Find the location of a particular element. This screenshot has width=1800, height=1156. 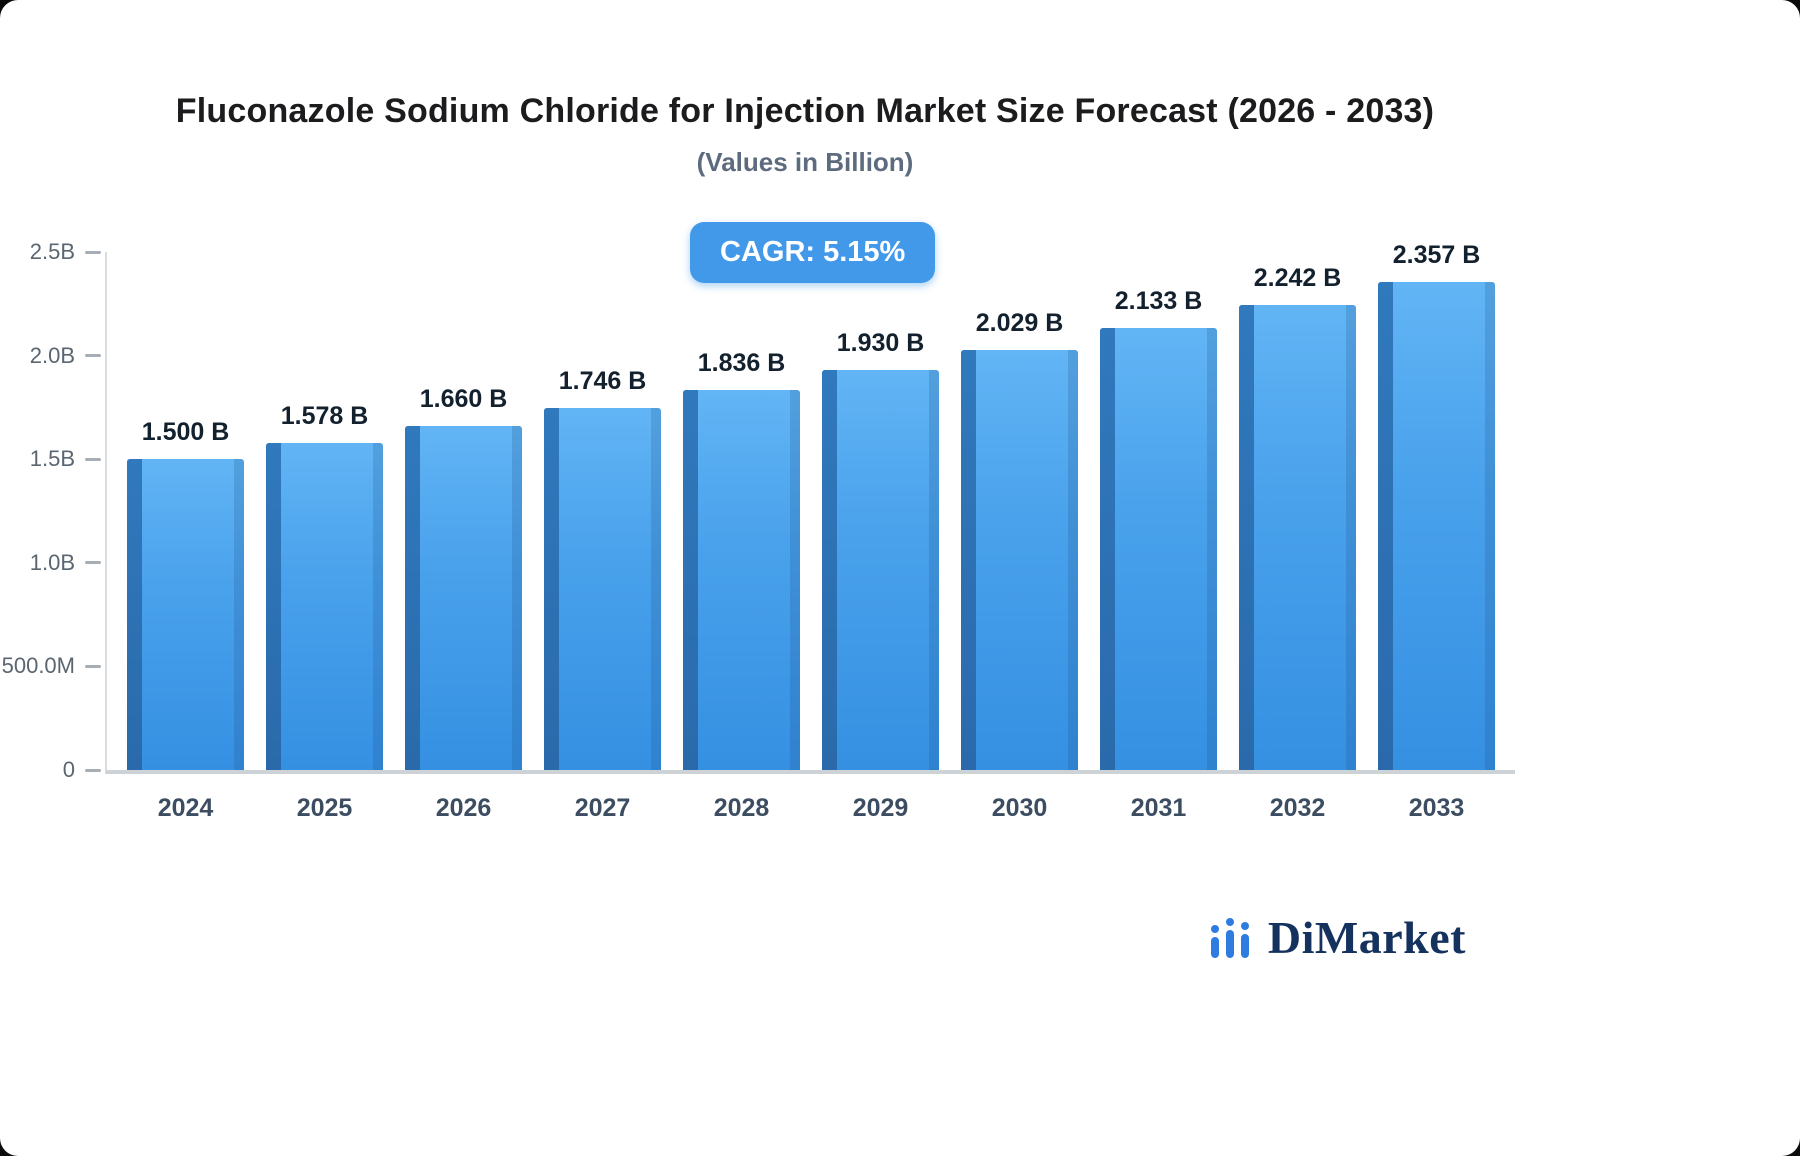

y-tick-label: 2.0B is located at coordinates (52, 355).